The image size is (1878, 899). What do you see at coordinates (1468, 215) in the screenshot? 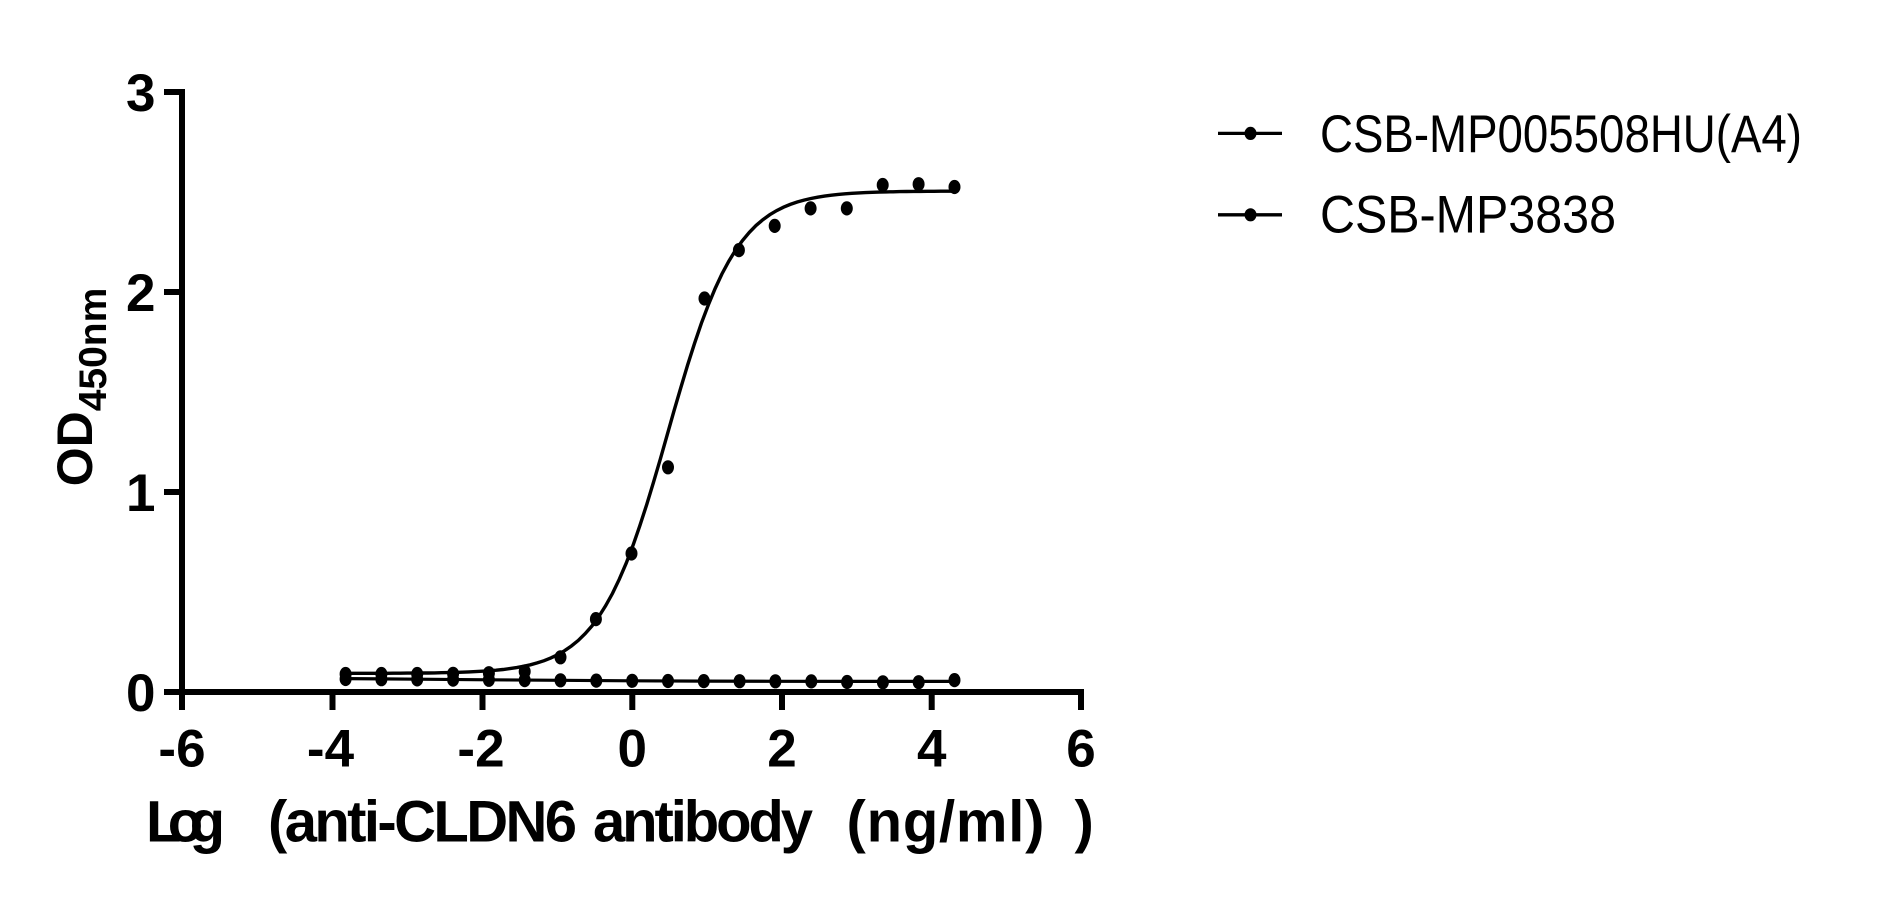
I see `svg-text: CSB-MP3838` at bounding box center [1468, 215].